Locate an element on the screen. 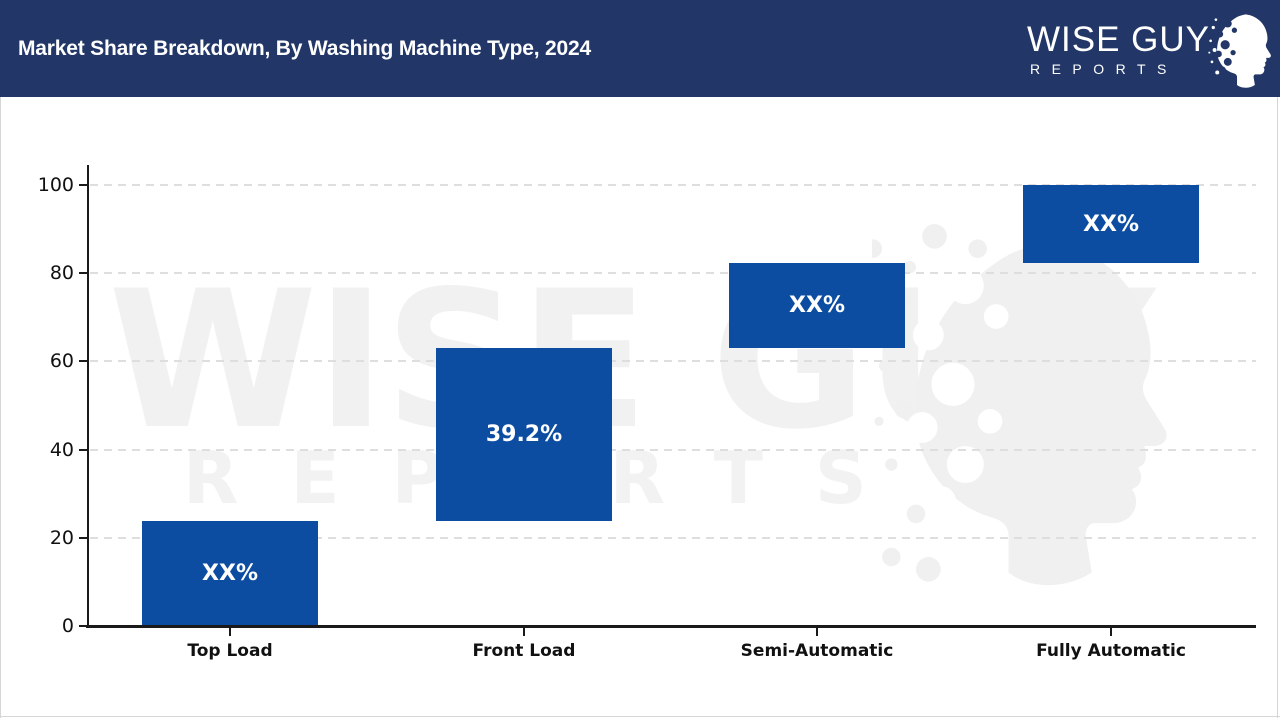  y-tick-label: 100 is located at coordinates (55, 185).